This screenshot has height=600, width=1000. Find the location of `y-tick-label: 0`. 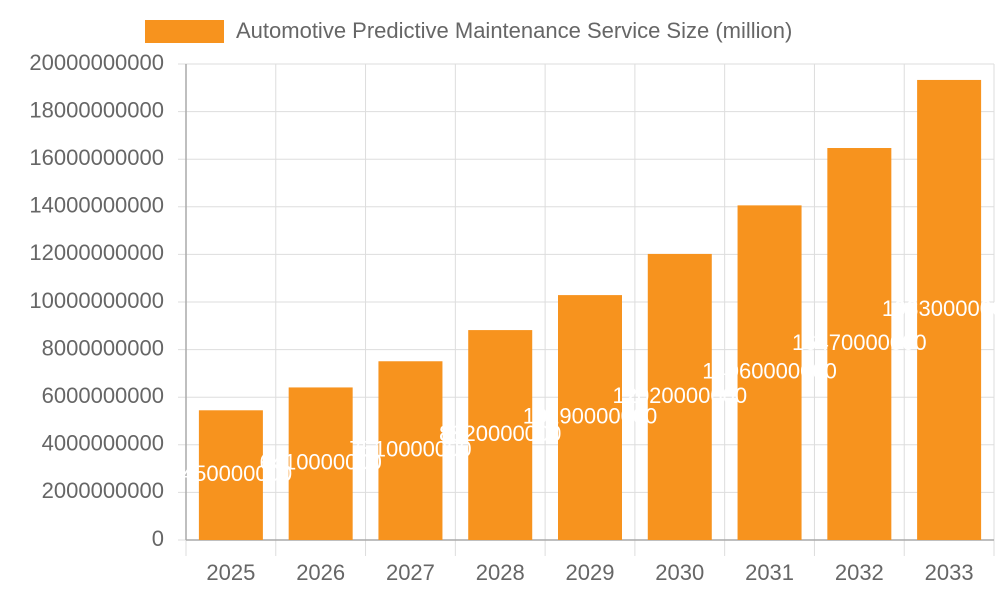

y-tick-label: 0 is located at coordinates (158, 538).